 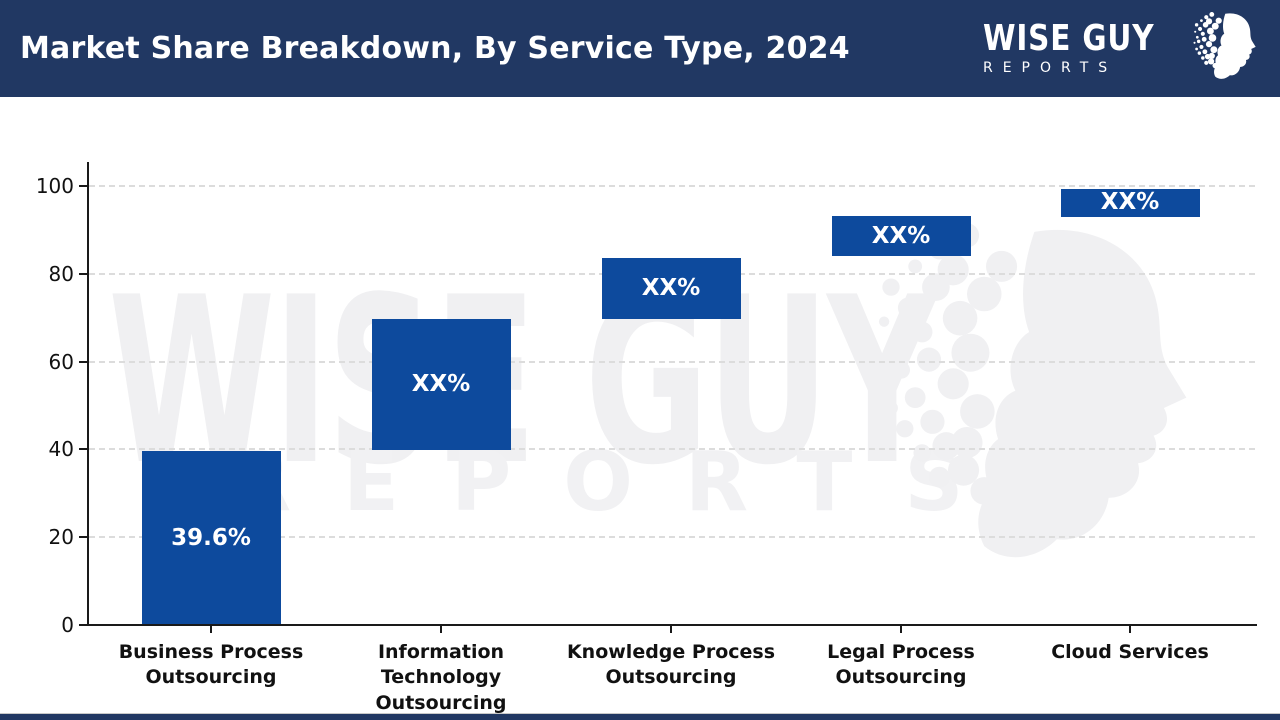 What do you see at coordinates (67, 625) in the screenshot?
I see `y-tick-label: 0` at bounding box center [67, 625].